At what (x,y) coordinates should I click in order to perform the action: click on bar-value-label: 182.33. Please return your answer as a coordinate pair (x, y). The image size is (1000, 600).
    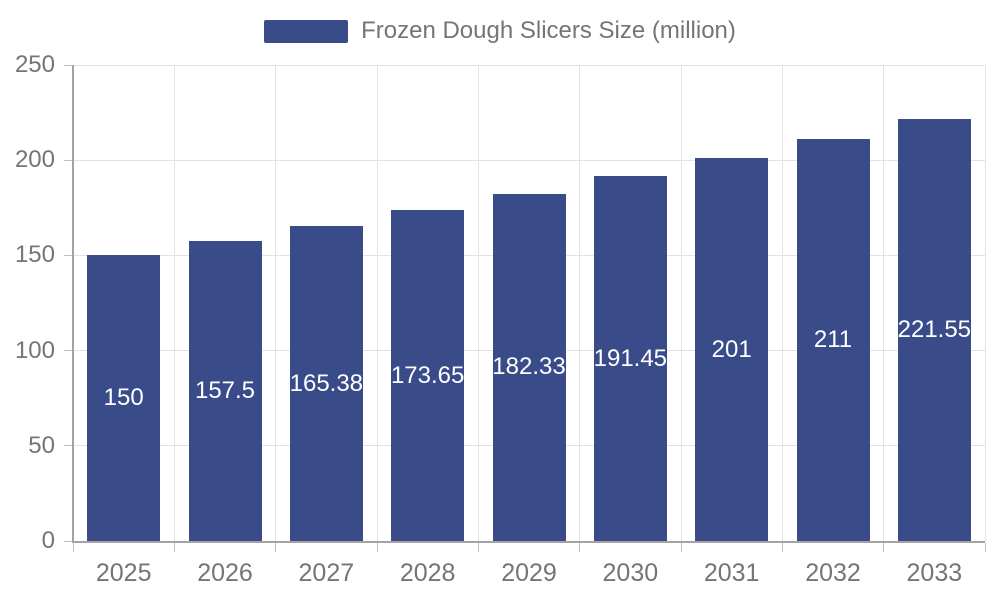
    Looking at the image, I should click on (529, 367).